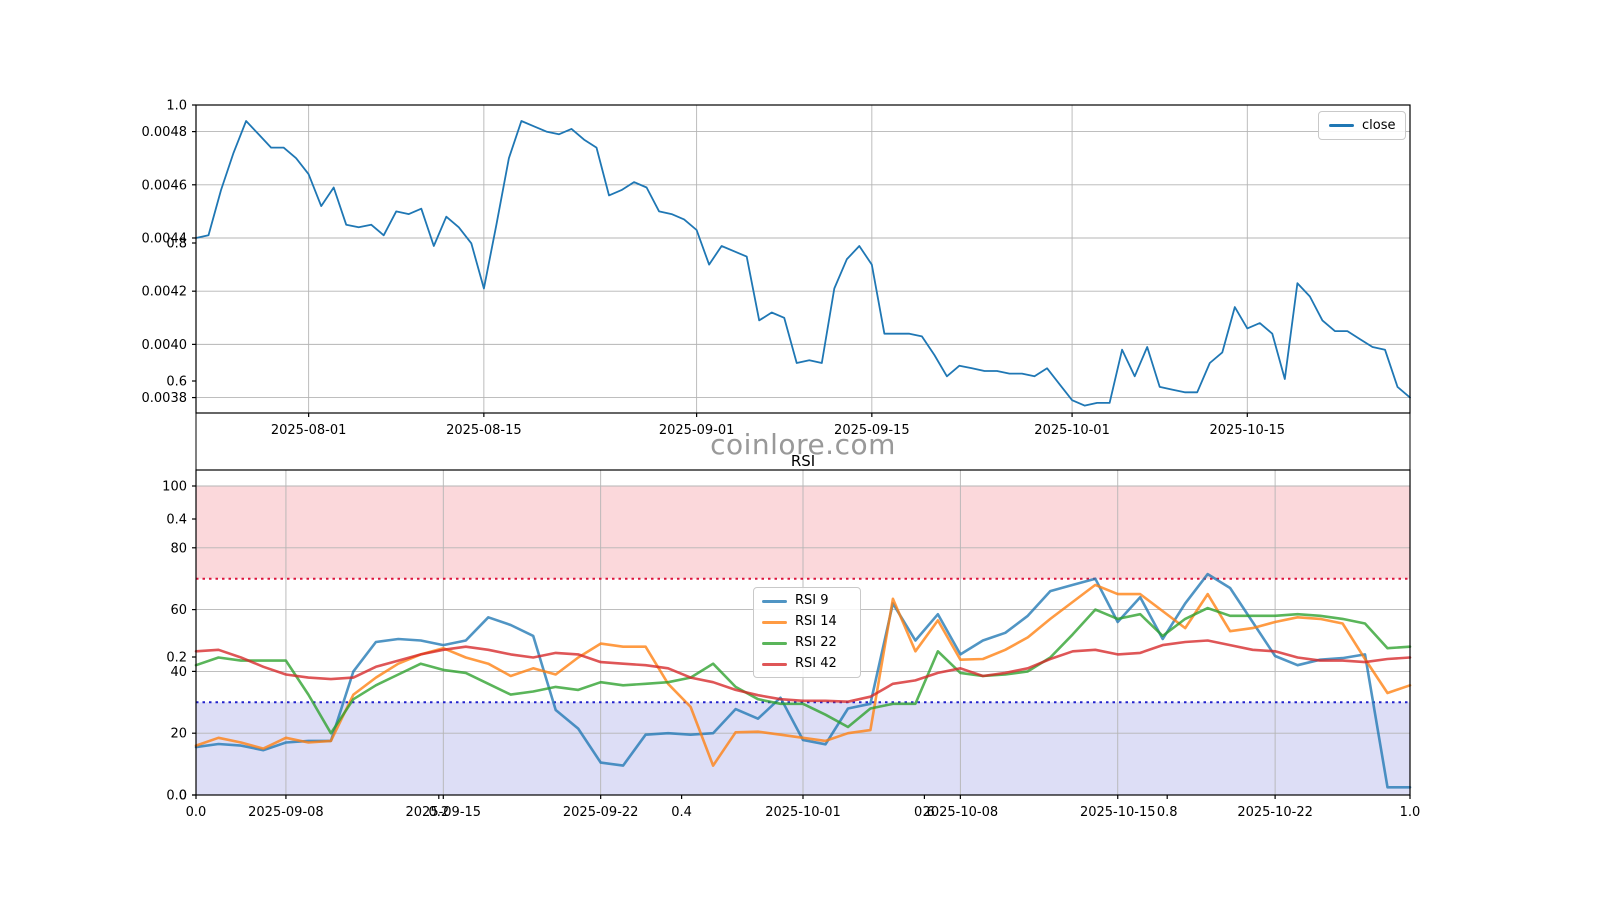 Image resolution: width=1600 pixels, height=900 pixels. What do you see at coordinates (176, 106) in the screenshot?
I see `overlay-y-tick-label: 1.0` at bounding box center [176, 106].